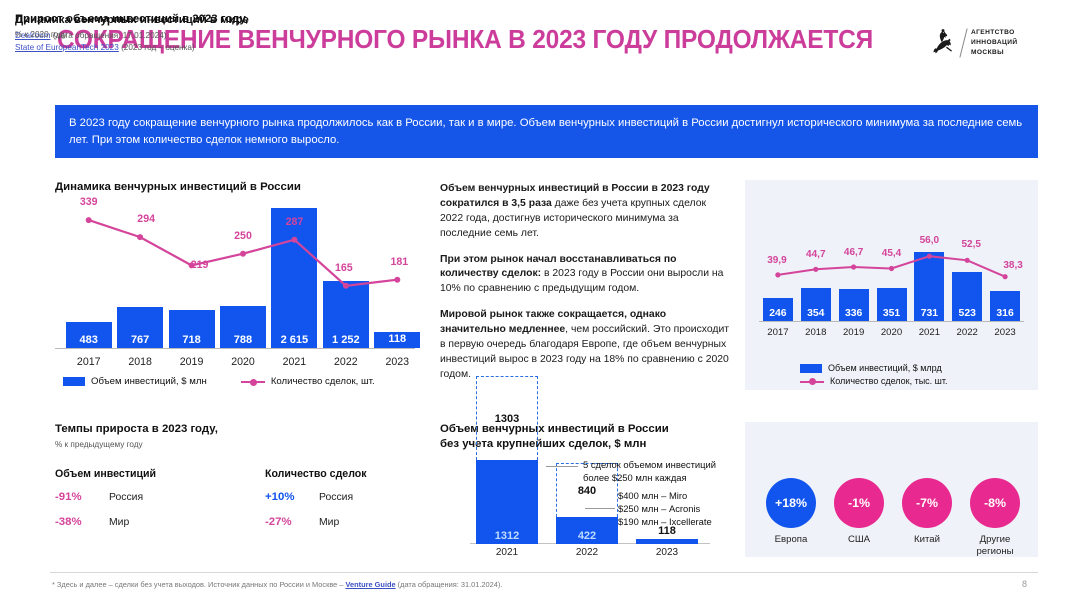 This screenshot has height=601, width=1080. What do you see at coordinates (967, 332) in the screenshot?
I see `world-x-tick: 2022` at bounding box center [967, 332].